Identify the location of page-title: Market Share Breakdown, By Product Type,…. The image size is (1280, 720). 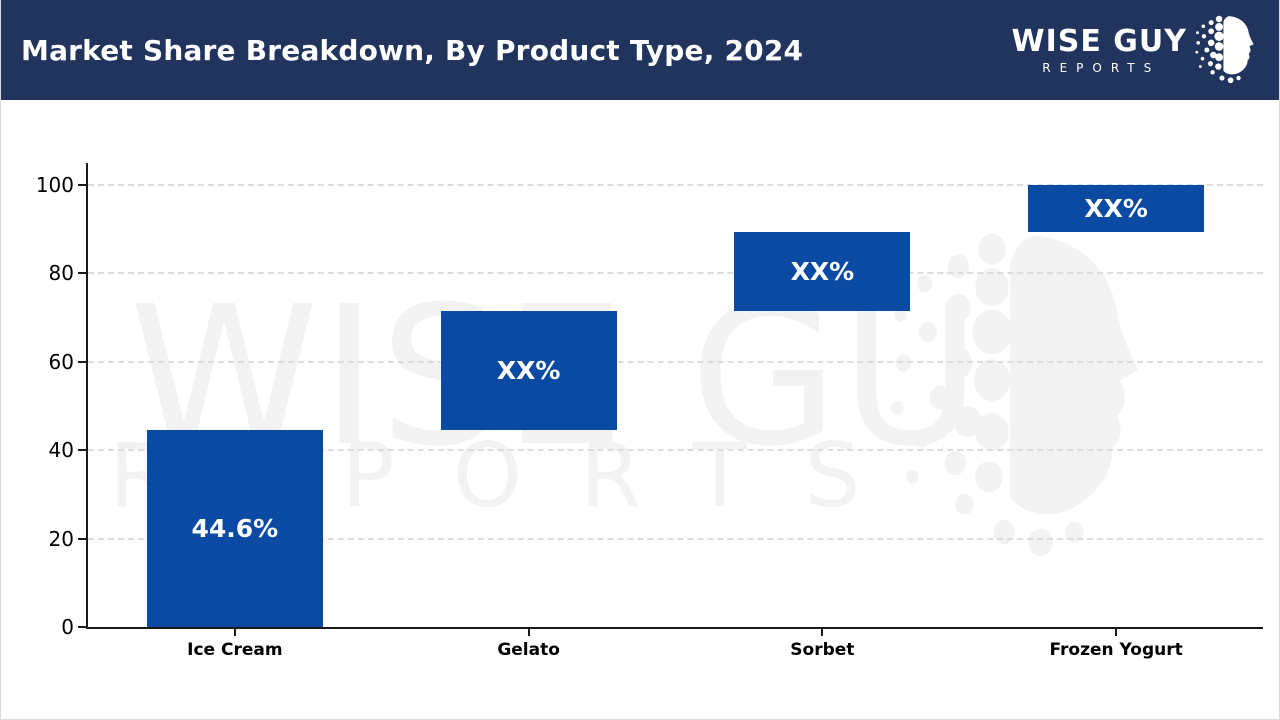
(412, 50).